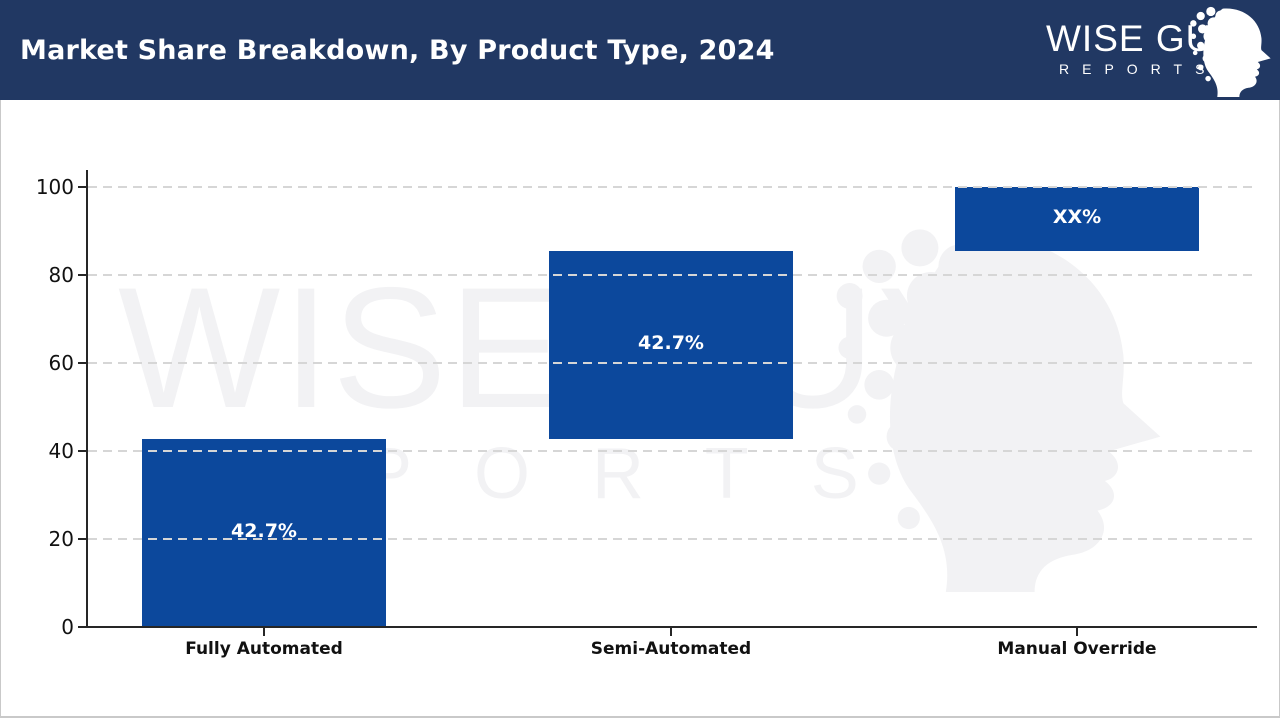 The image size is (1280, 720). I want to click on y-axis-tick-label: 0, so click(67, 627).